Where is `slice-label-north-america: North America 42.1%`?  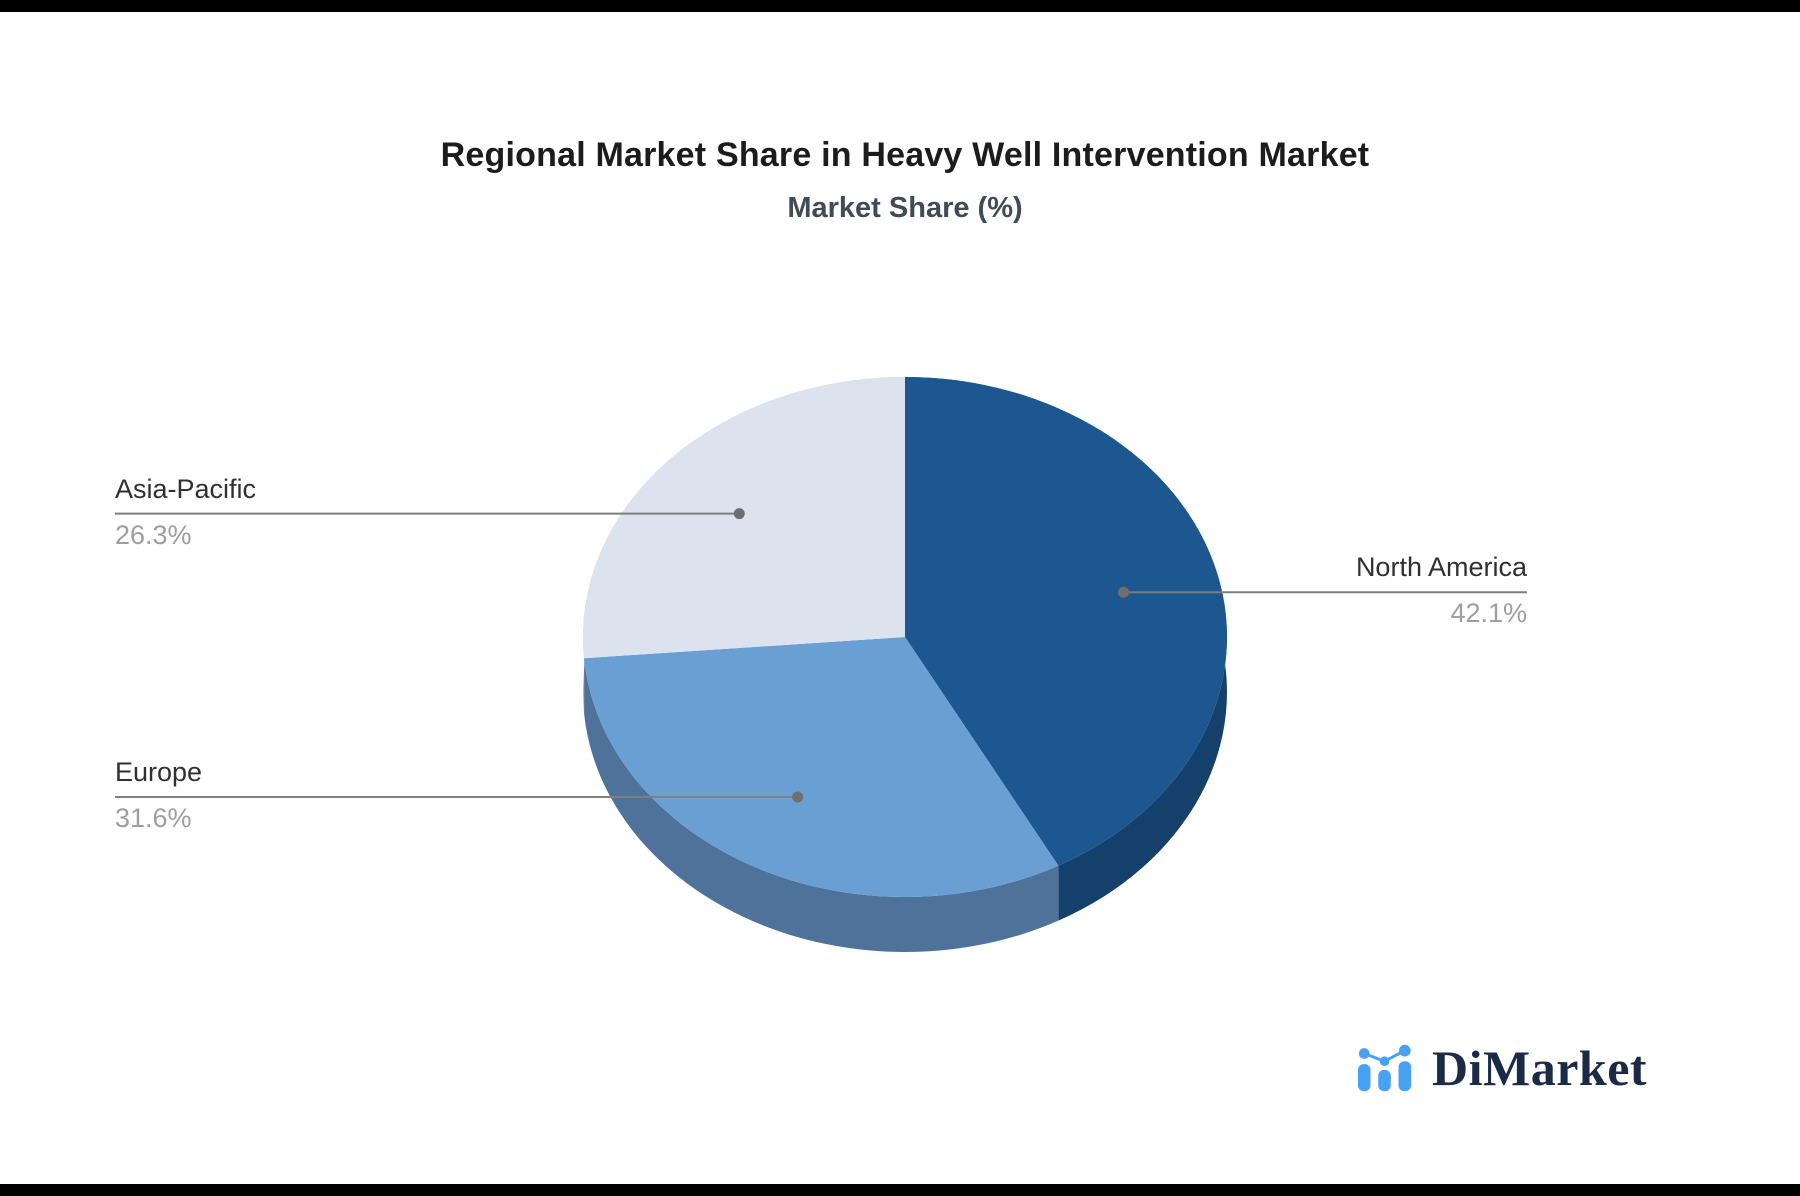
slice-label-north-america: North America 42.1% is located at coordinates (1441, 588).